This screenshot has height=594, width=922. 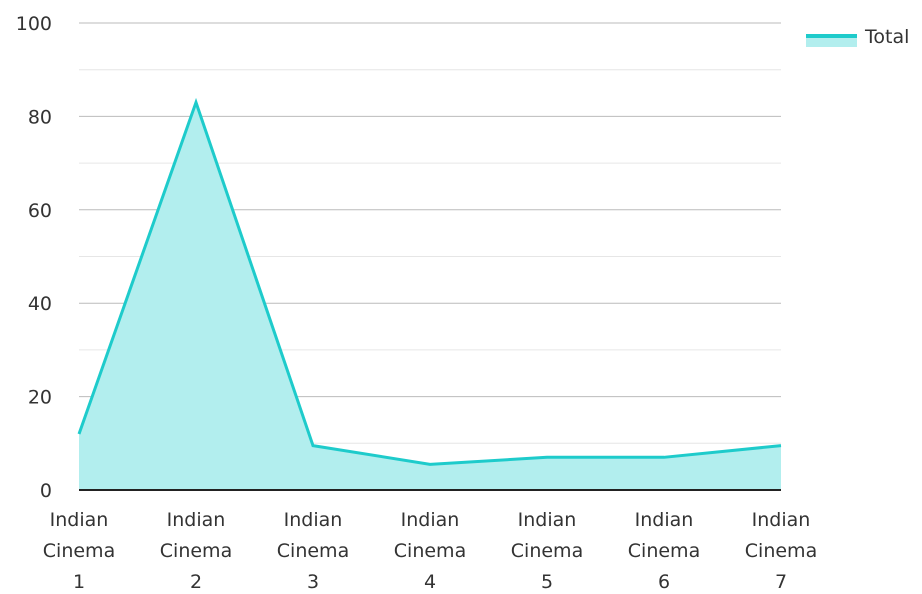 What do you see at coordinates (831, 41) in the screenshot?
I see `legend-swatch-total` at bounding box center [831, 41].